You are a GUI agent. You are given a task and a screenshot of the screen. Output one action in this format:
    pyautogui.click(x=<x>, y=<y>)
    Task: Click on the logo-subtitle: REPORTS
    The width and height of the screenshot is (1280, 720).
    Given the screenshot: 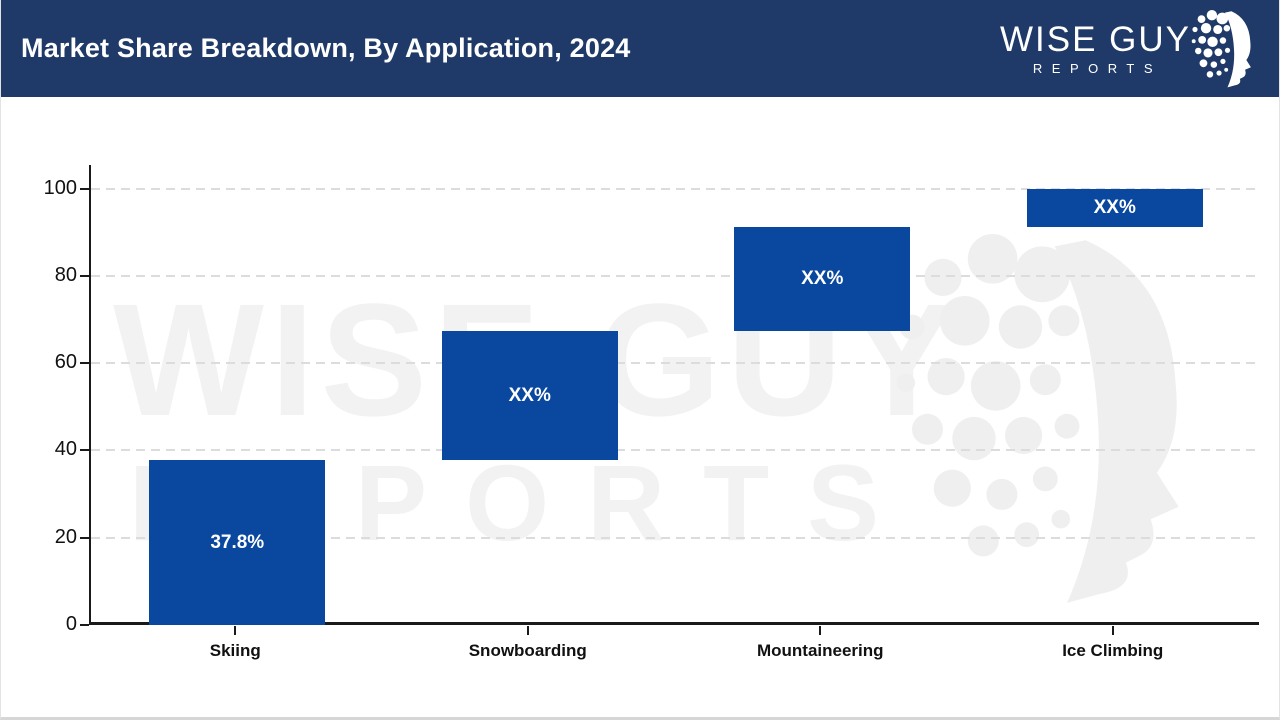 What is the action you would take?
    pyautogui.click(x=1097, y=68)
    